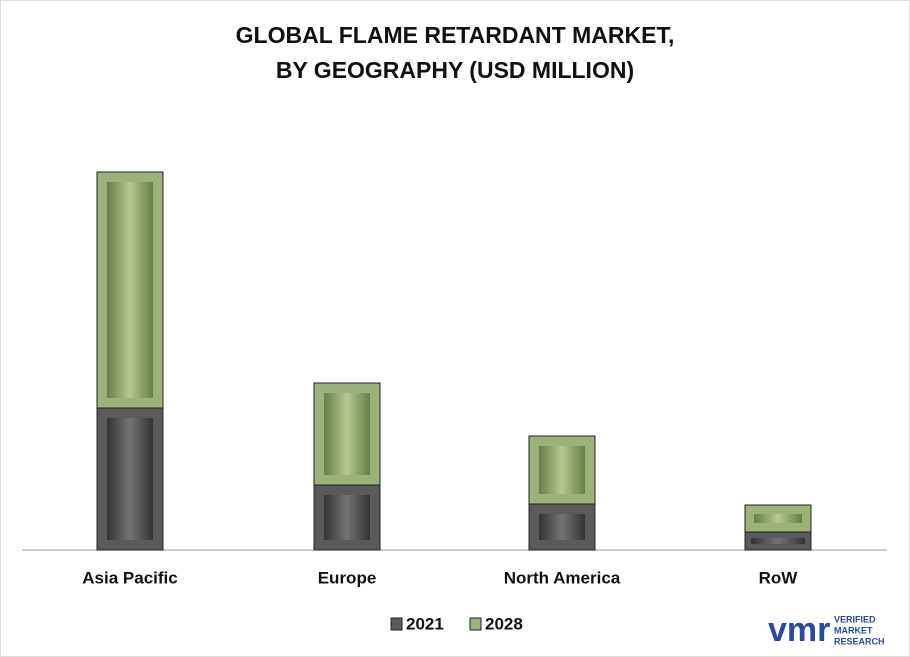  I want to click on x-tick-label: Europe, so click(347, 577).